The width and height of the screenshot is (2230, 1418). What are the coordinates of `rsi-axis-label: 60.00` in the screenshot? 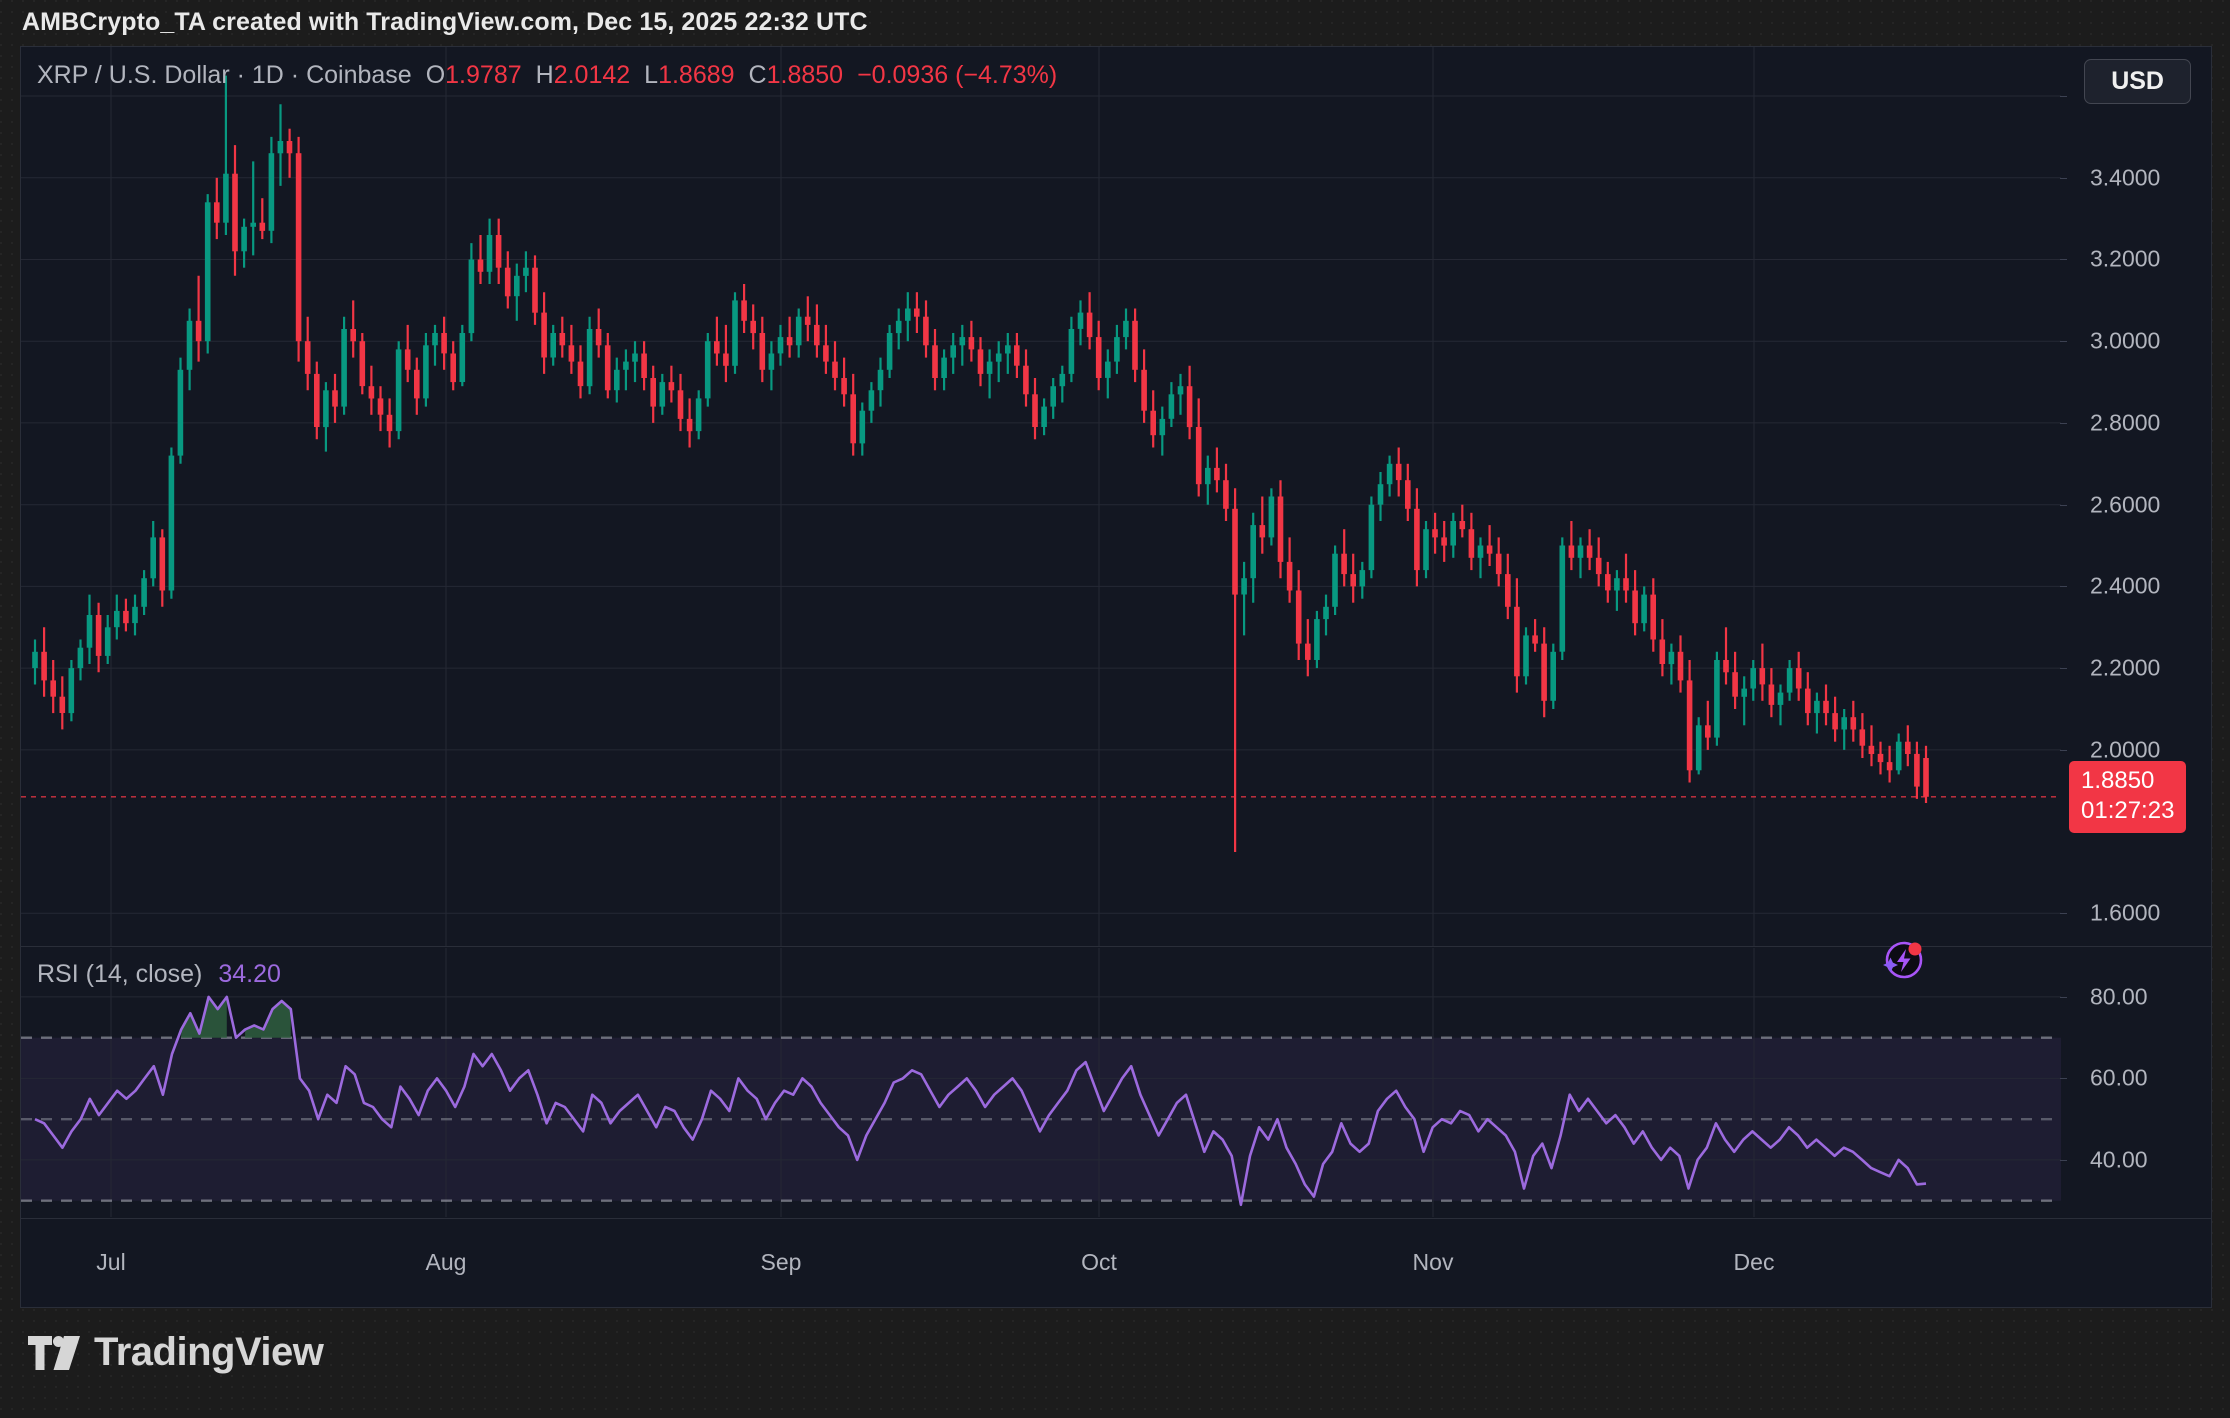 It's located at (2119, 1077).